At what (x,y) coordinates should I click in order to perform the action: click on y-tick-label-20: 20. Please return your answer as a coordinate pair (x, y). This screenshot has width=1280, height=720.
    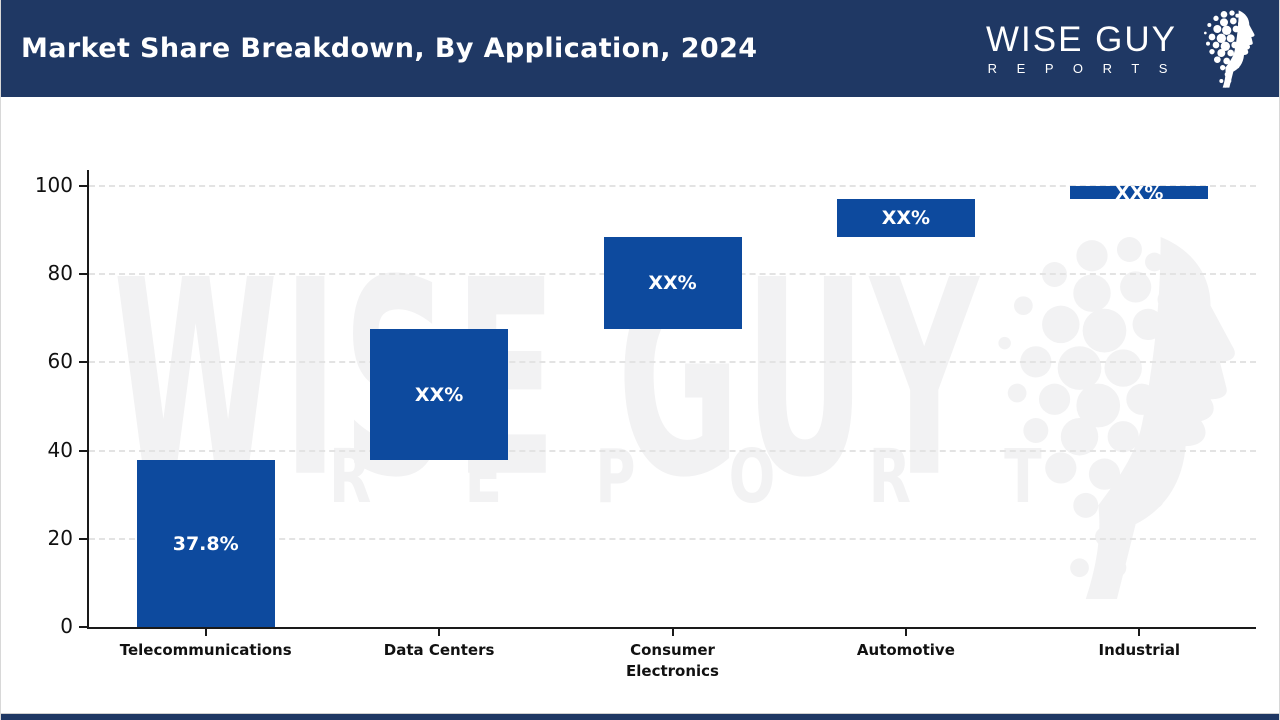
    Looking at the image, I should click on (60, 537).